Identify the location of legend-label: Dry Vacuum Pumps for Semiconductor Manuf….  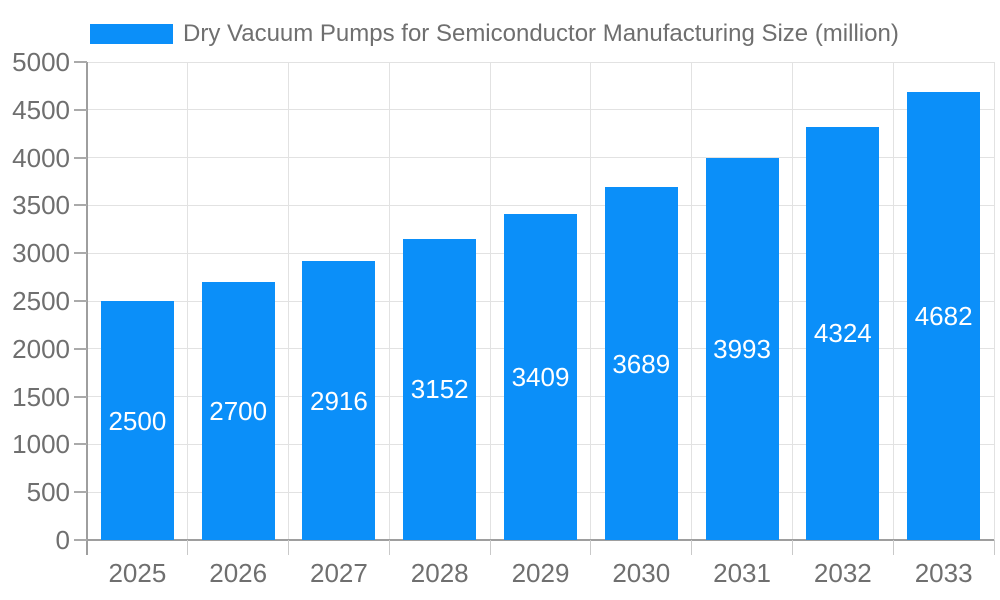
(541, 33).